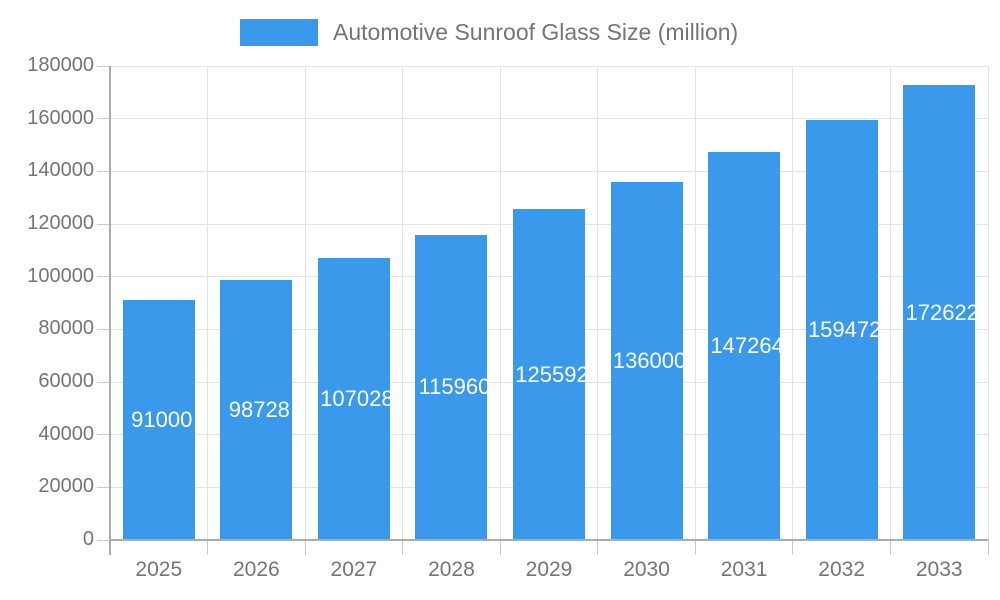  I want to click on legend-swatch, so click(279, 32).